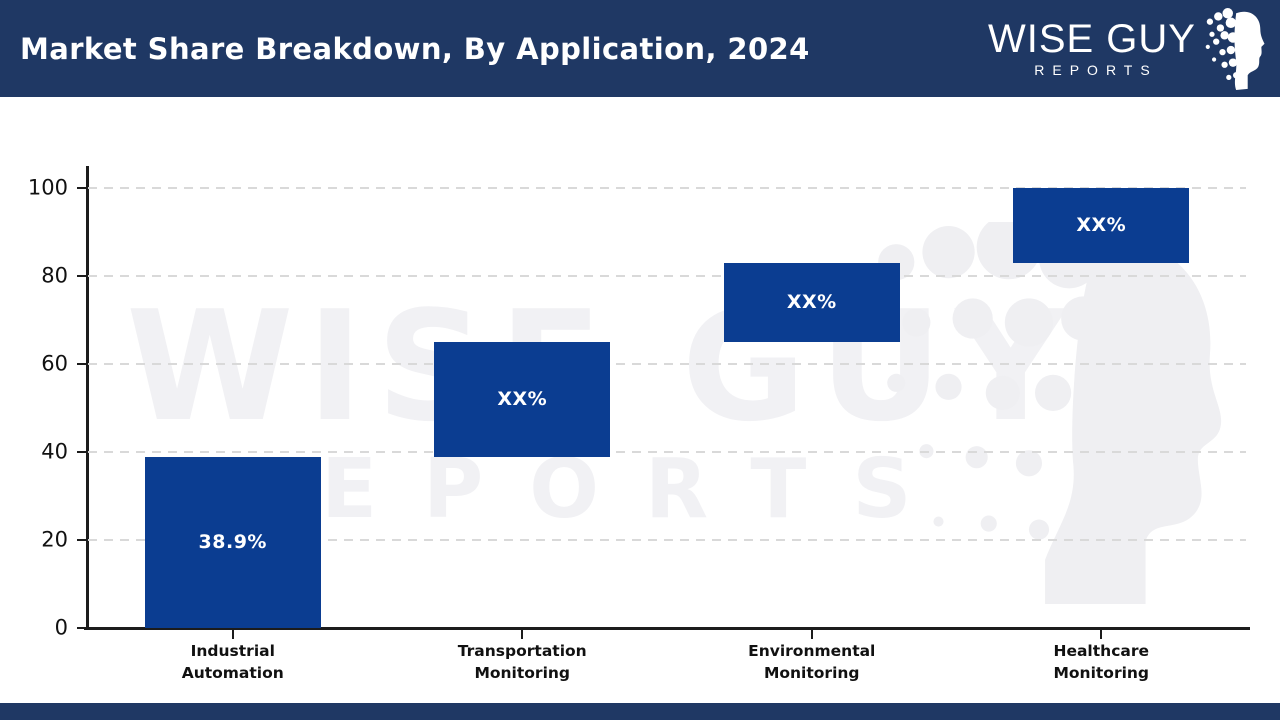 The height and width of the screenshot is (720, 1280). I want to click on y-tick-label-80: 80, so click(54, 275).